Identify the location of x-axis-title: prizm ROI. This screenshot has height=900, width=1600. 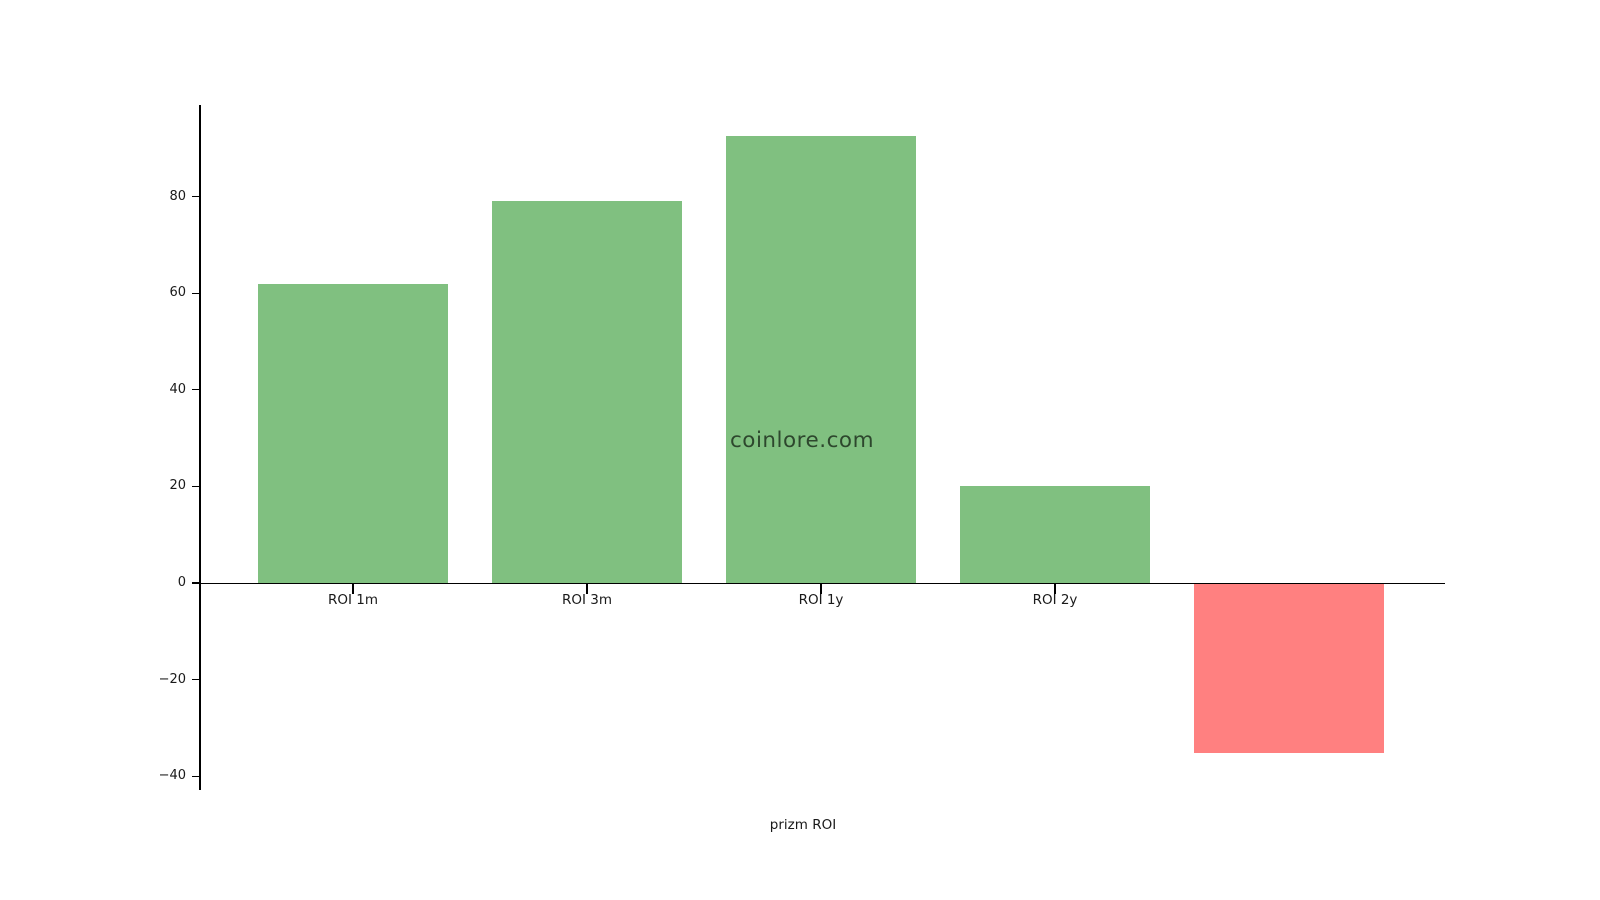
(803, 825).